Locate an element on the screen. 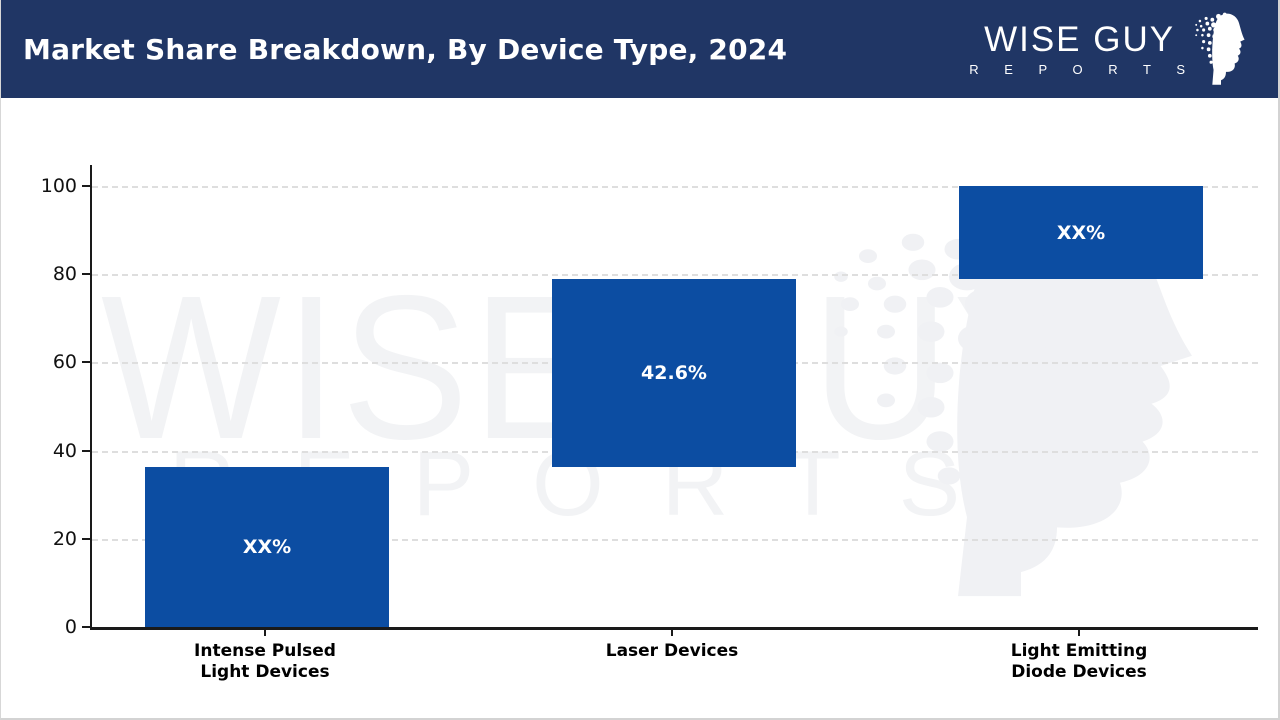 The image size is (1280, 720). x-axis-category-label: Intense Pulsed Light Devices is located at coordinates (265, 662).